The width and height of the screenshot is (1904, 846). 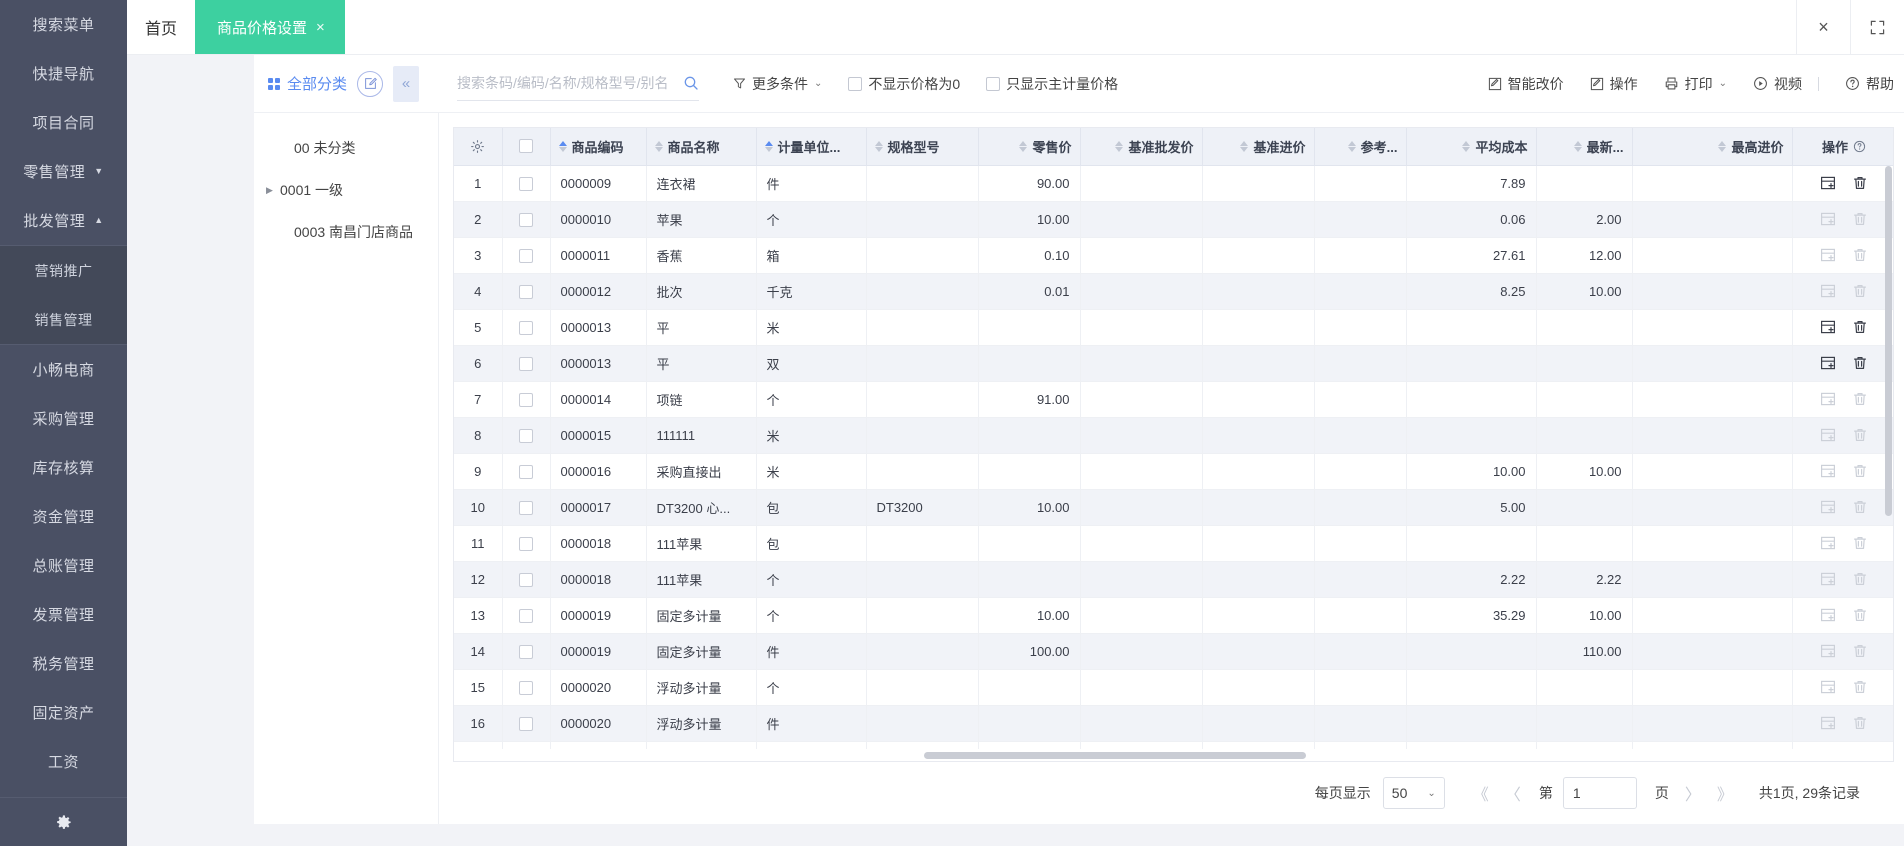 I want to click on sidebar-item-wholesale-management: 批发管理 ▲, so click(x=63, y=220).